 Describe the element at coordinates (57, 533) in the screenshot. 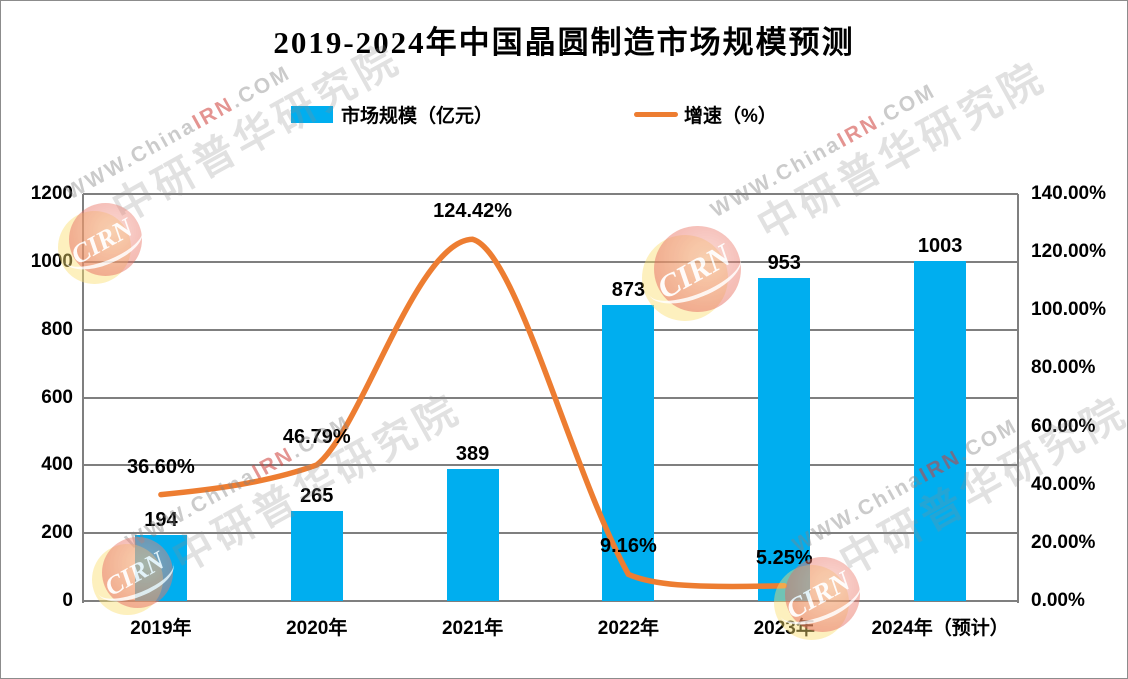

I see `left-axis-tick-label: 200` at that location.